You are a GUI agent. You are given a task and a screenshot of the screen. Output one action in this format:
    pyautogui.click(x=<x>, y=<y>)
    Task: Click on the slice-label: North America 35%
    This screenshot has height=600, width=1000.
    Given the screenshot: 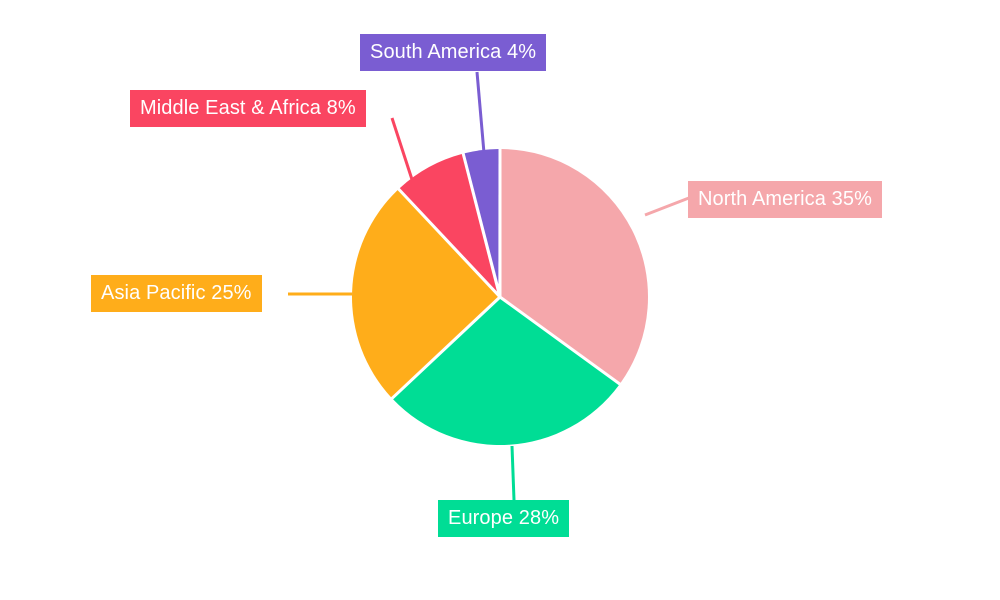 What is the action you would take?
    pyautogui.click(x=785, y=199)
    